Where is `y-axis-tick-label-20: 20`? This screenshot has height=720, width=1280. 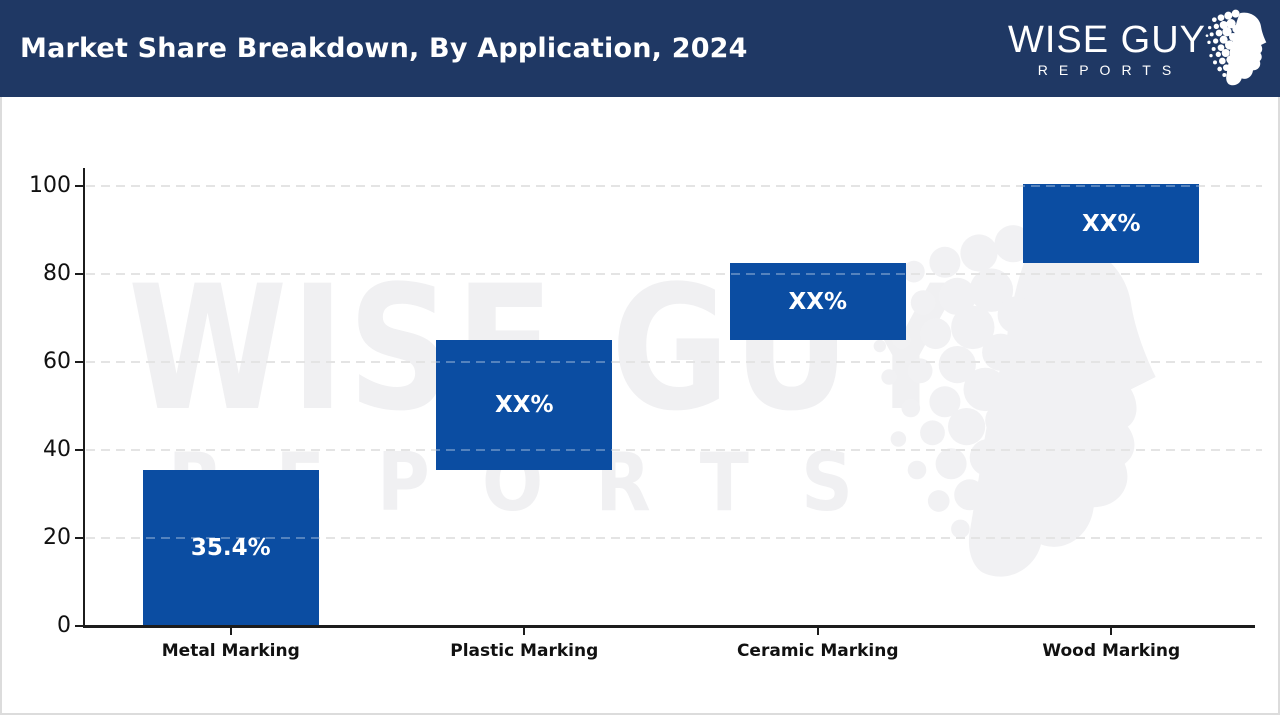 y-axis-tick-label-20: 20 is located at coordinates (57, 537).